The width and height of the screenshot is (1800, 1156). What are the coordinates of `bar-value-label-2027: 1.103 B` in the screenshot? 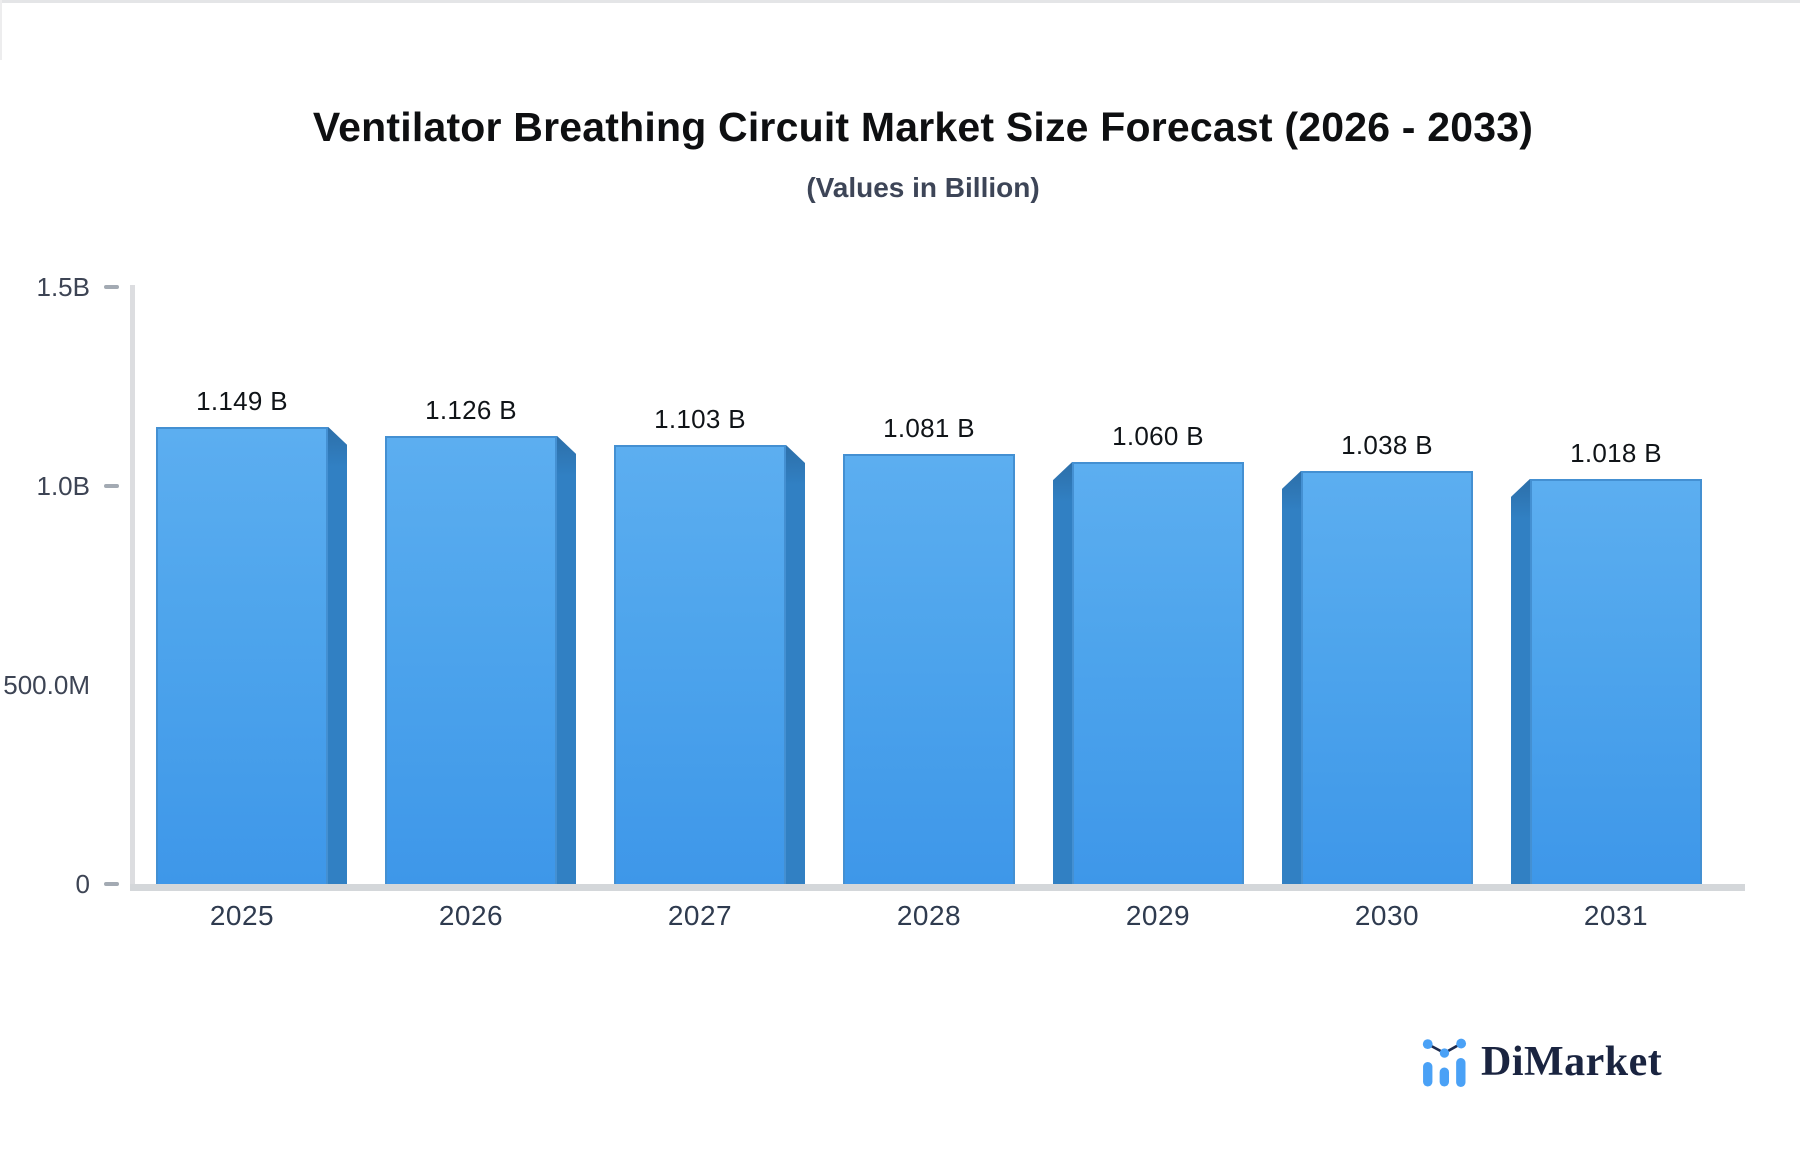 It's located at (700, 419).